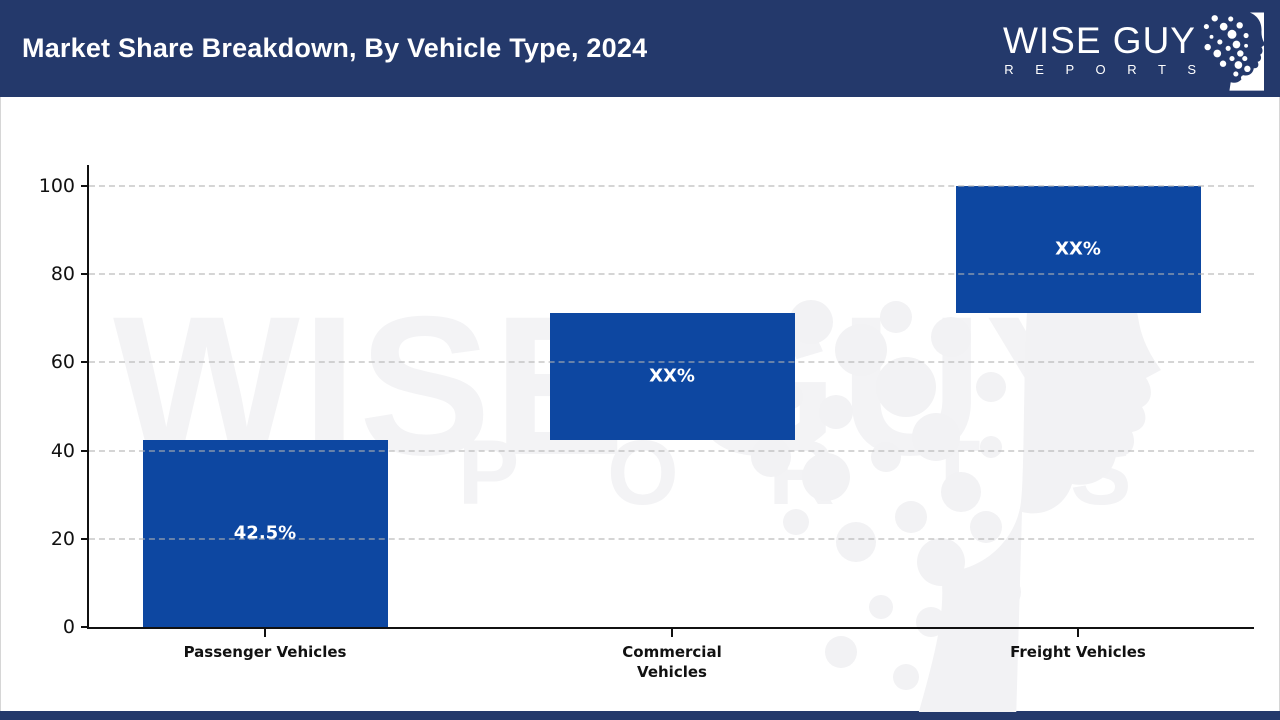 This screenshot has height=720, width=1280. I want to click on x-axis-category-label: Freight Vehicles, so click(1078, 652).